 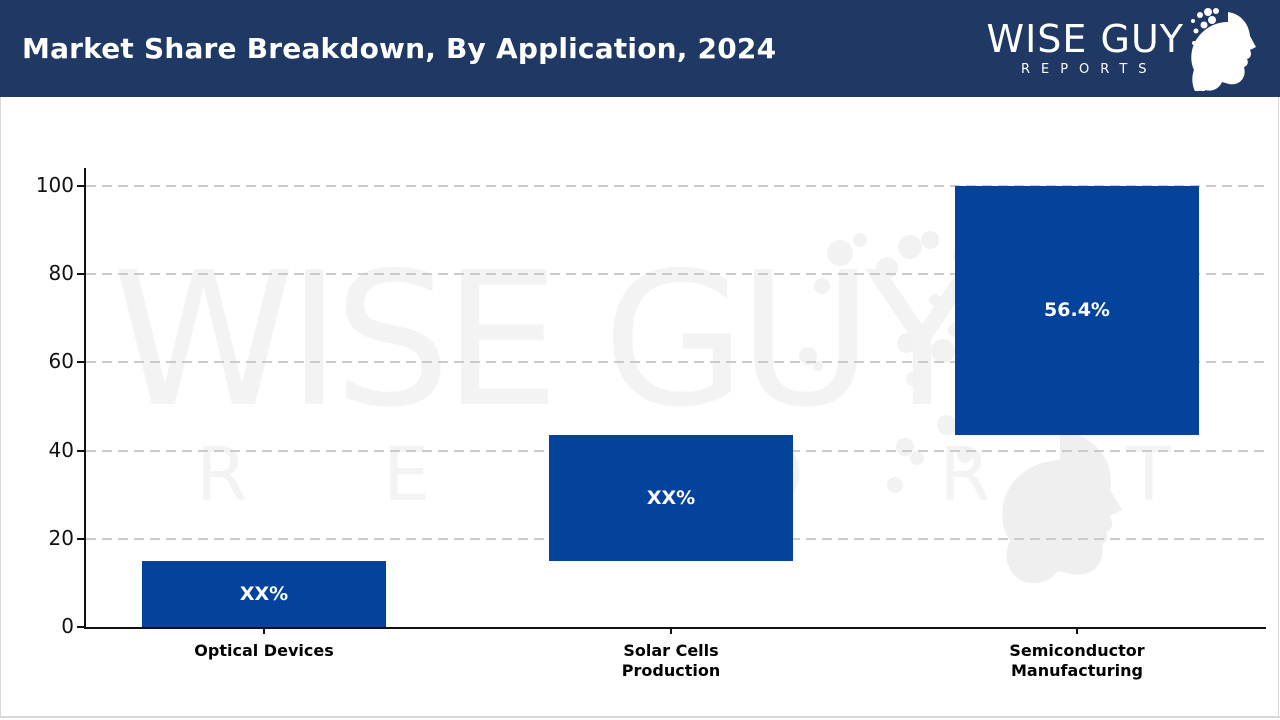 What do you see at coordinates (1077, 650) in the screenshot?
I see `x-category-label-line: Semiconductor` at bounding box center [1077, 650].